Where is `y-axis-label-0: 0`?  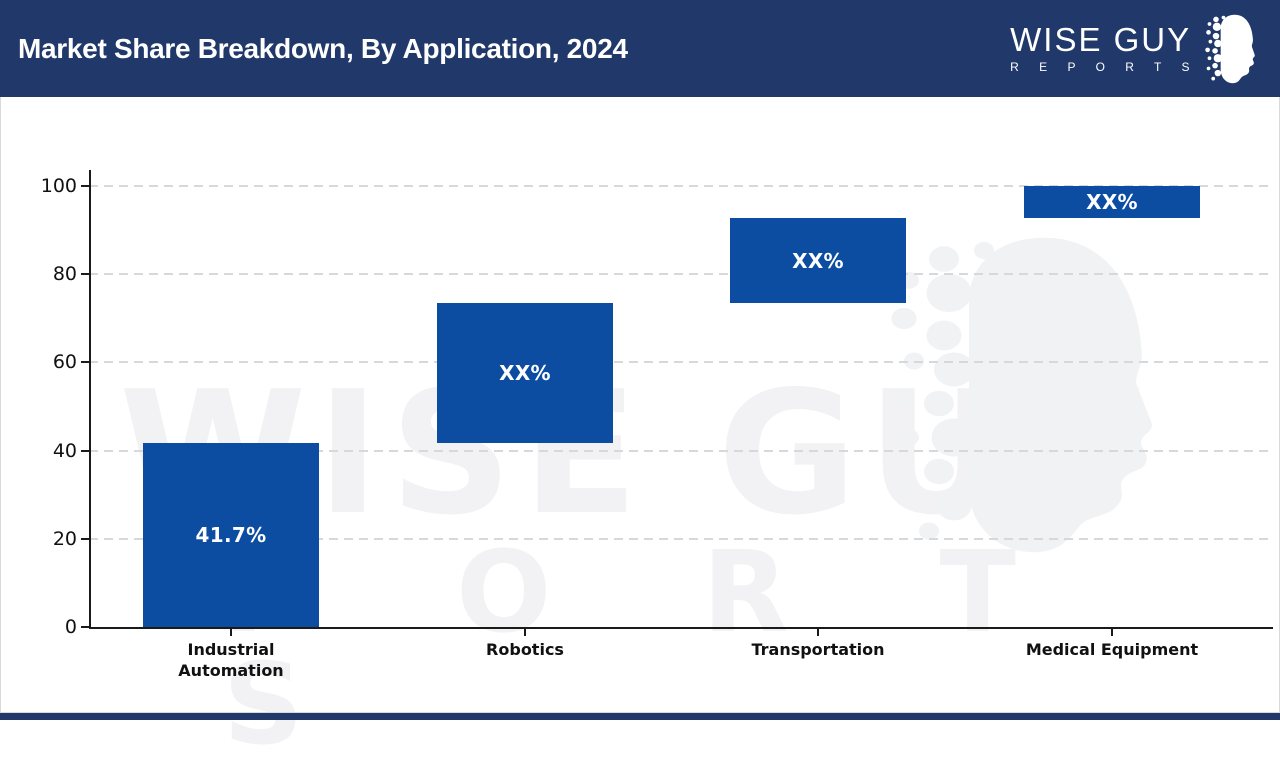
y-axis-label-0: 0 is located at coordinates (70, 627).